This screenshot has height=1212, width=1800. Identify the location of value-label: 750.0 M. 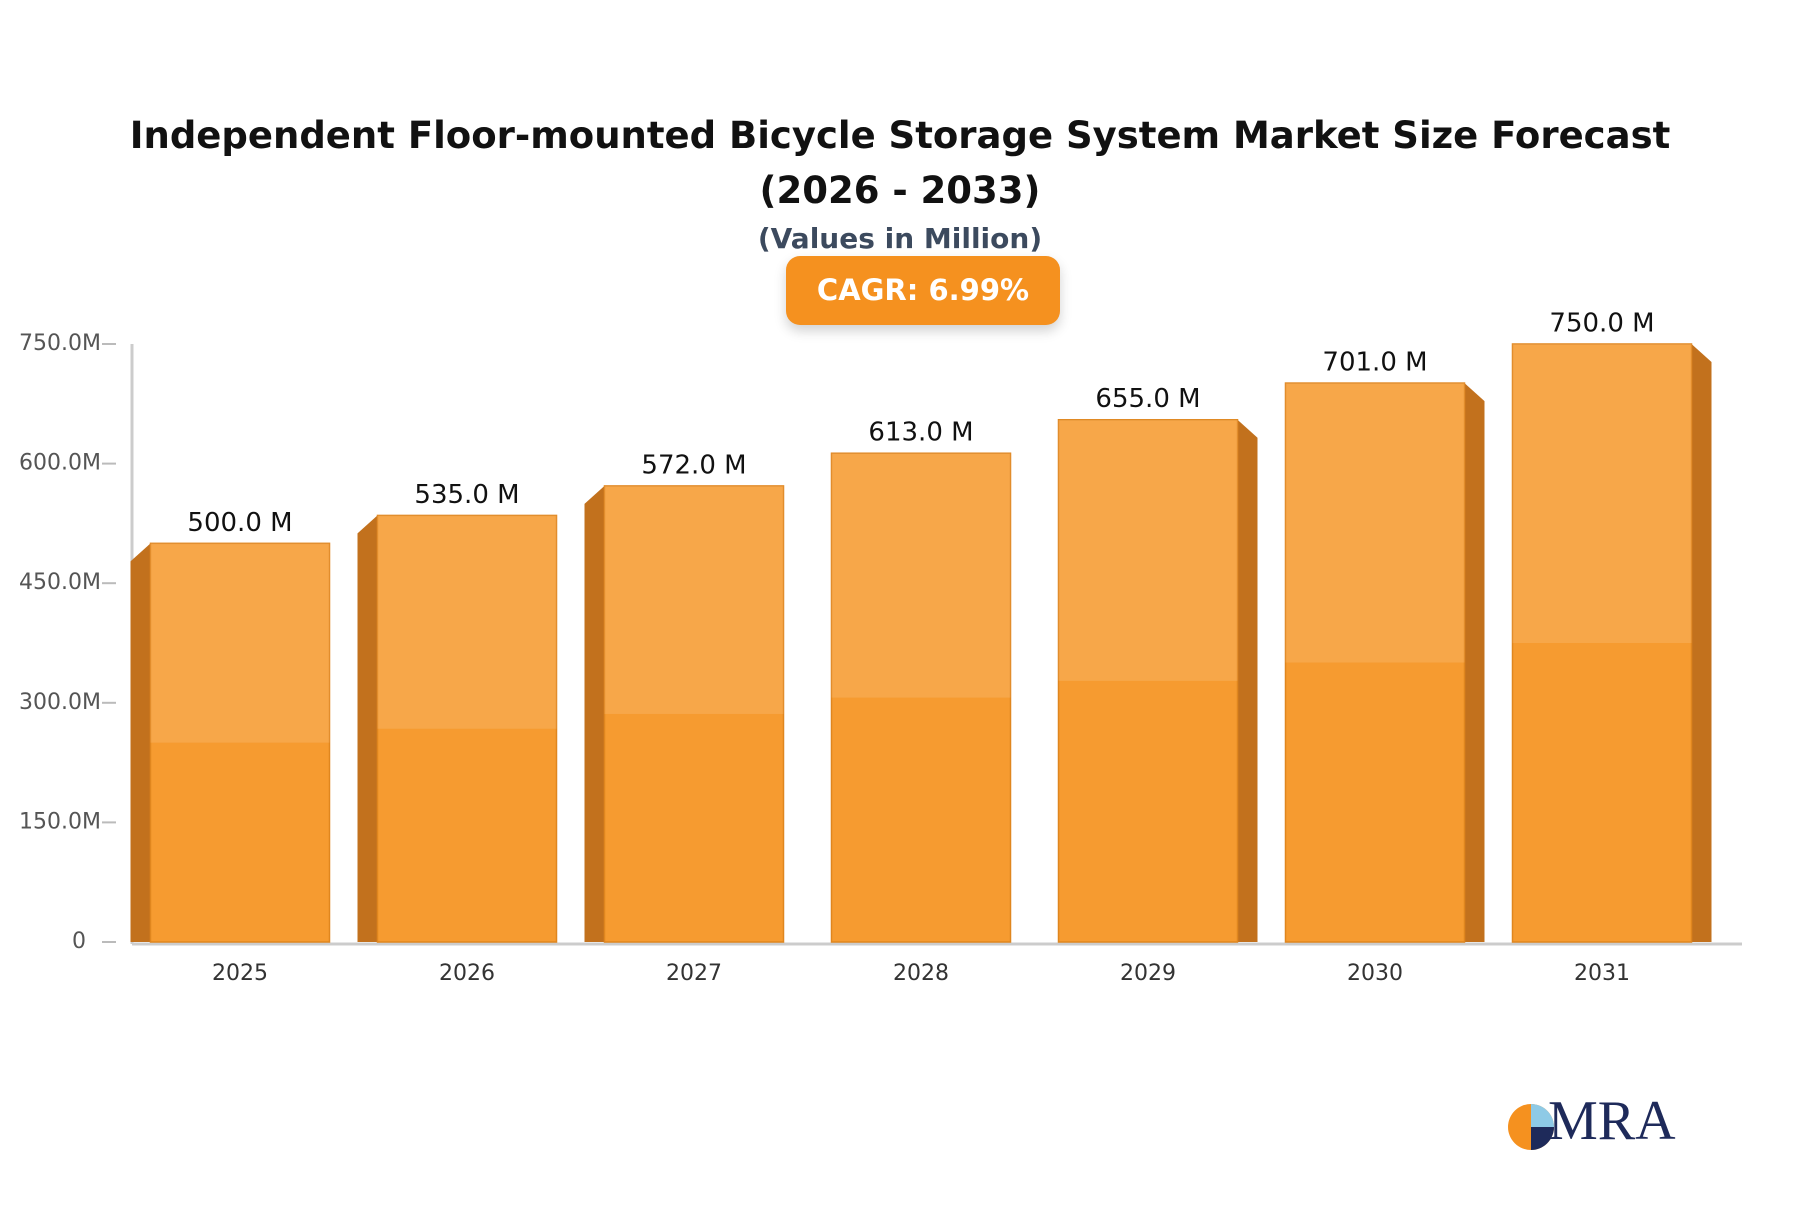
(1601, 324).